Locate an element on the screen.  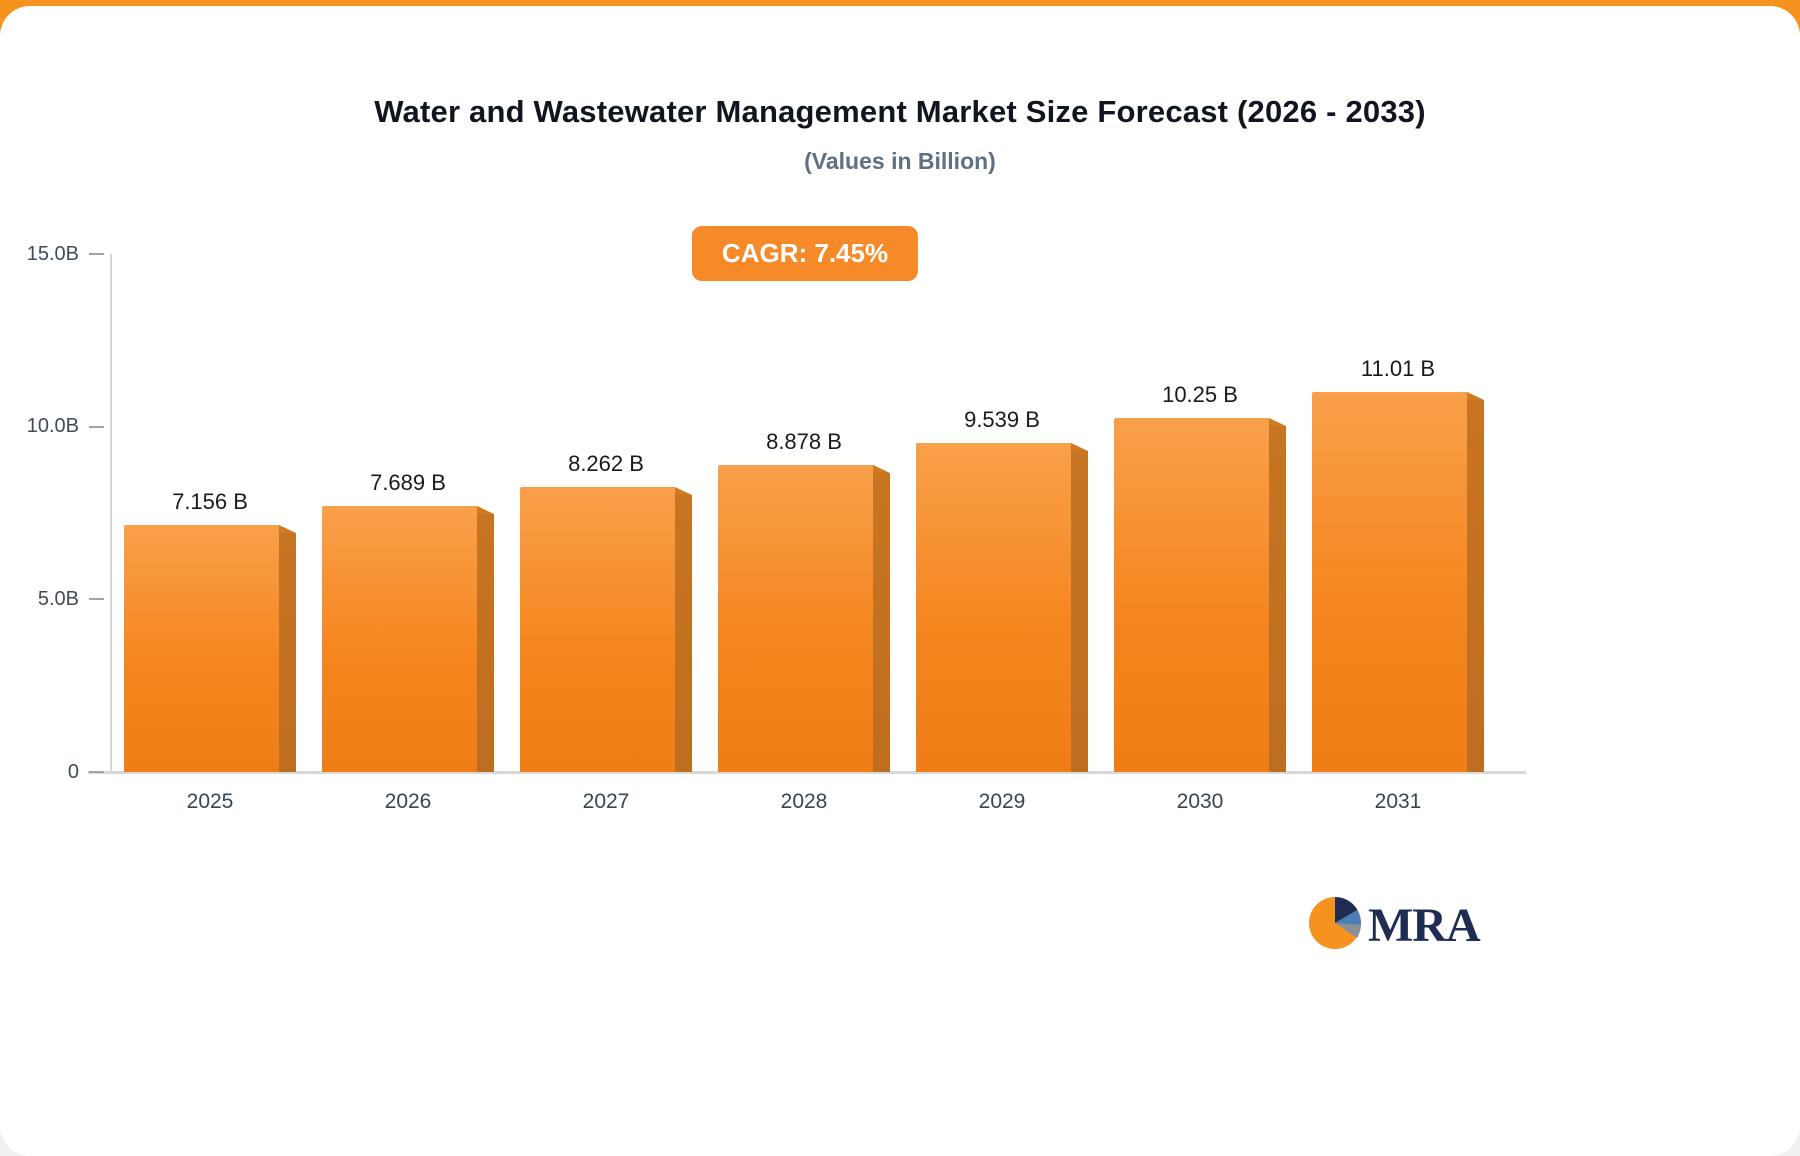
bar-2029: 9.539 B 2029 is located at coordinates (1002, 610).